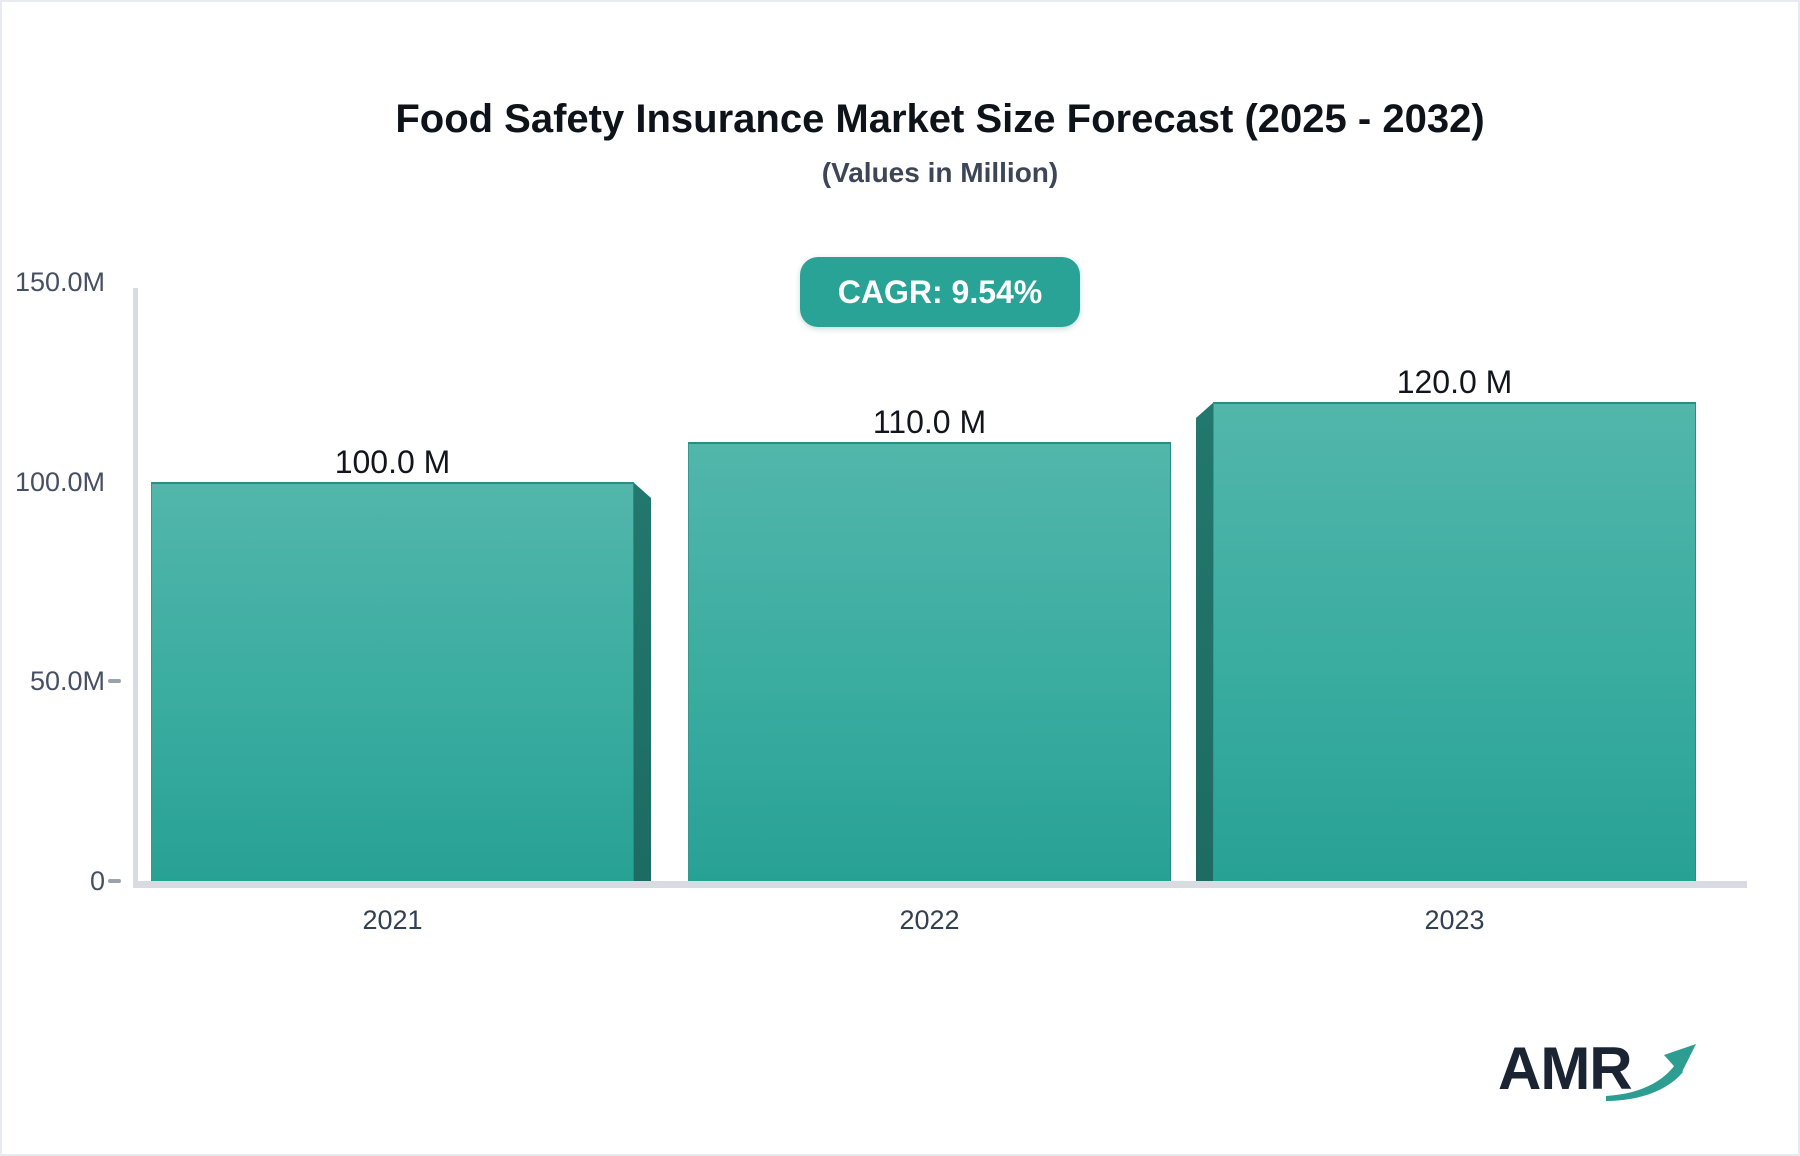 The width and height of the screenshot is (1800, 1156). What do you see at coordinates (67, 681) in the screenshot?
I see `y-axis-label-50.0M: 50.0M` at bounding box center [67, 681].